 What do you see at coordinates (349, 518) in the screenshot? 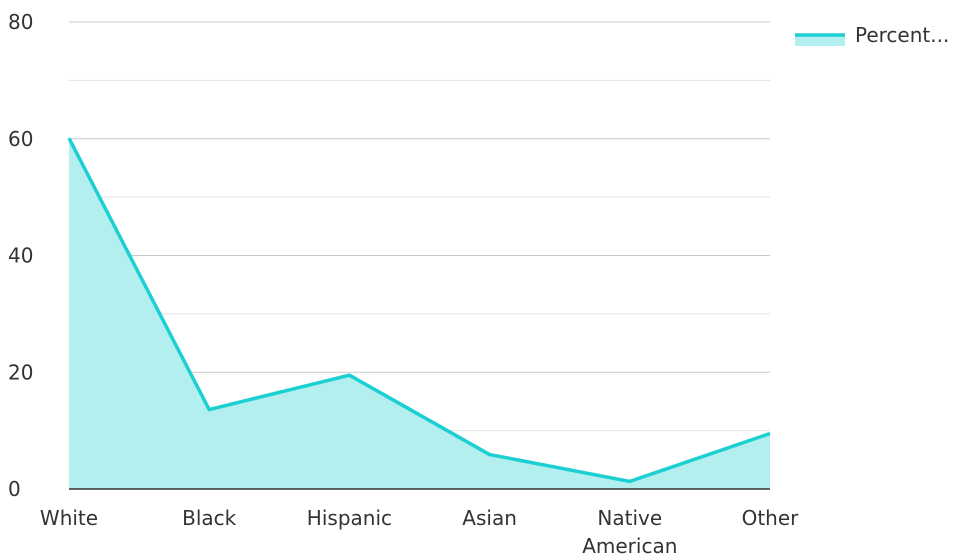
I see `x-tick-label: Hispanic` at bounding box center [349, 518].